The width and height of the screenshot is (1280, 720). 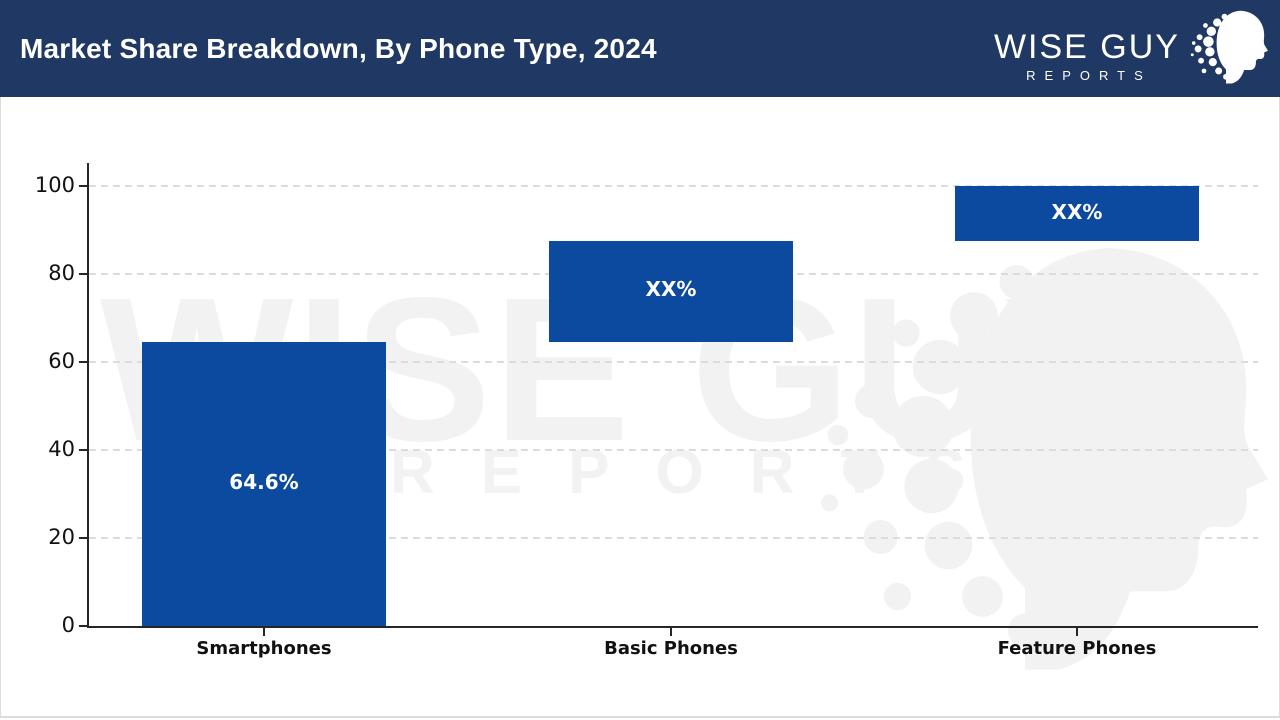 What do you see at coordinates (1077, 648) in the screenshot?
I see `x-tick-label-2: Feature Phones` at bounding box center [1077, 648].